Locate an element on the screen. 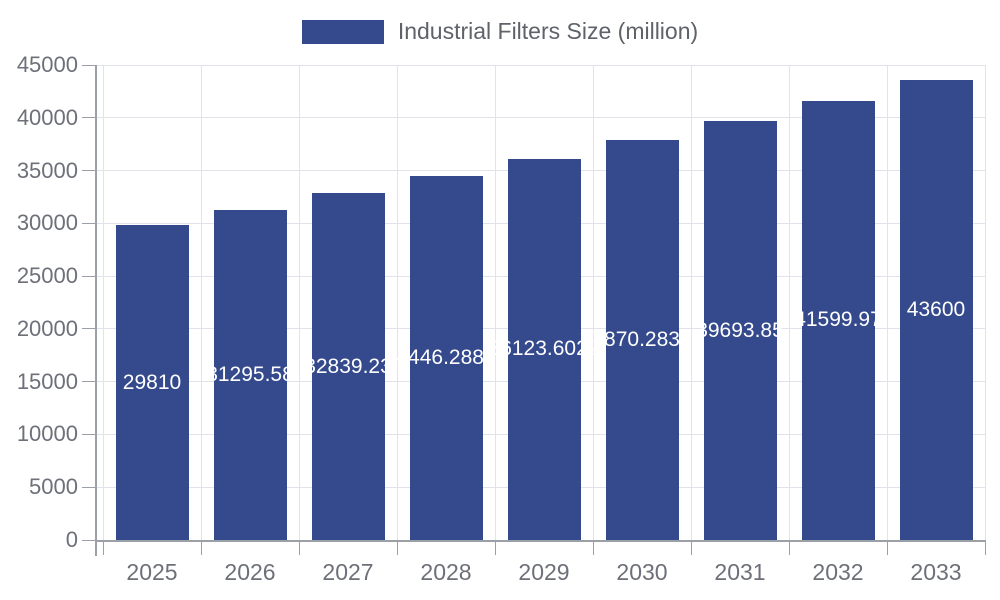  y-tick-label: 40000 is located at coordinates (47, 117).